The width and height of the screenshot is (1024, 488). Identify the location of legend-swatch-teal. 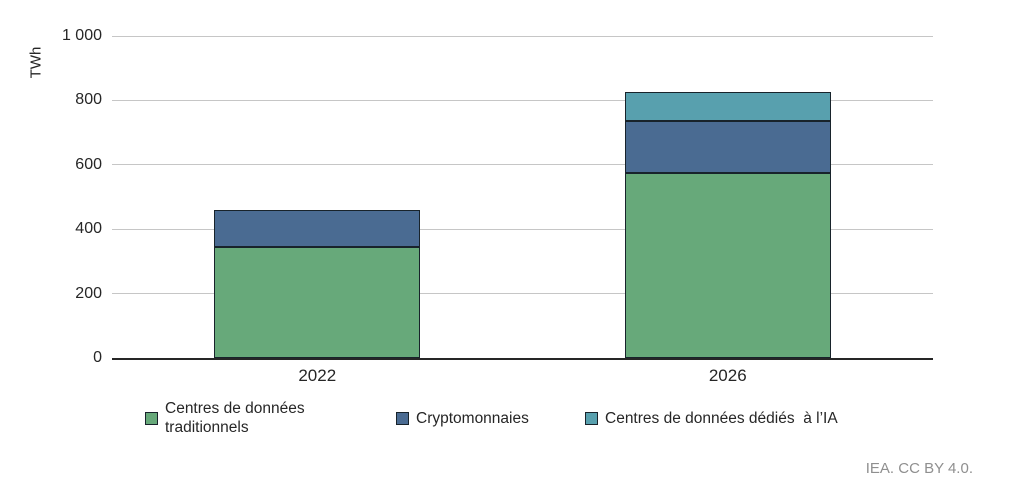
(591, 418).